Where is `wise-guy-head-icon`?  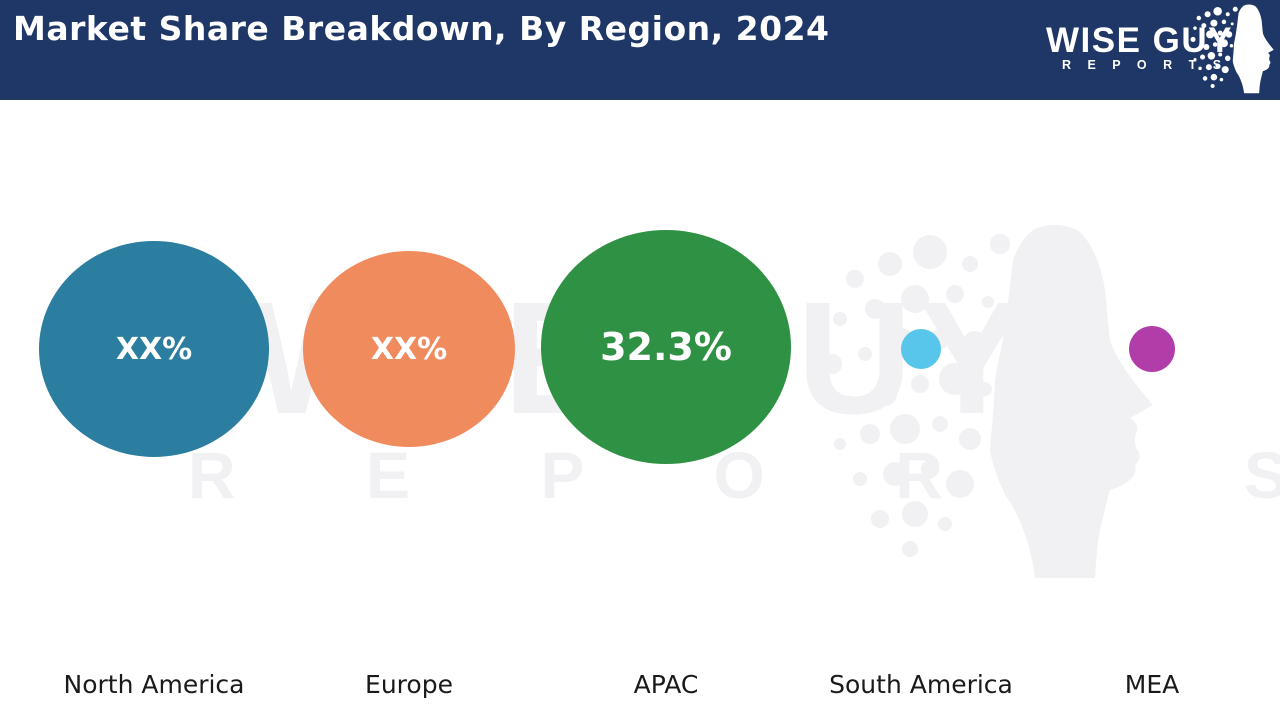
wise-guy-head-icon is located at coordinates (1232, 49).